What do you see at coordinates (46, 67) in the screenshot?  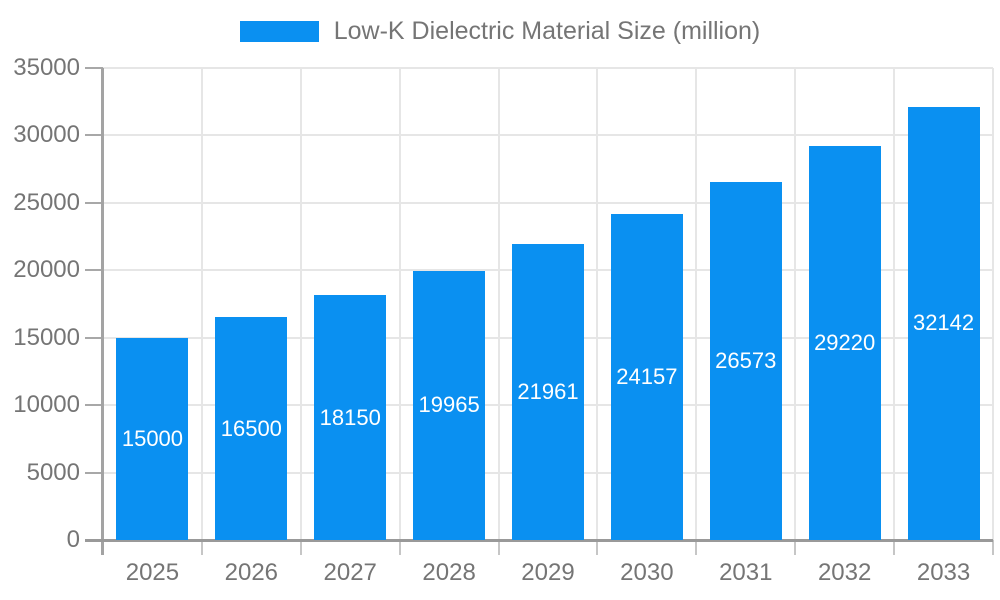 I see `y-axis-tick-label: 35000` at bounding box center [46, 67].